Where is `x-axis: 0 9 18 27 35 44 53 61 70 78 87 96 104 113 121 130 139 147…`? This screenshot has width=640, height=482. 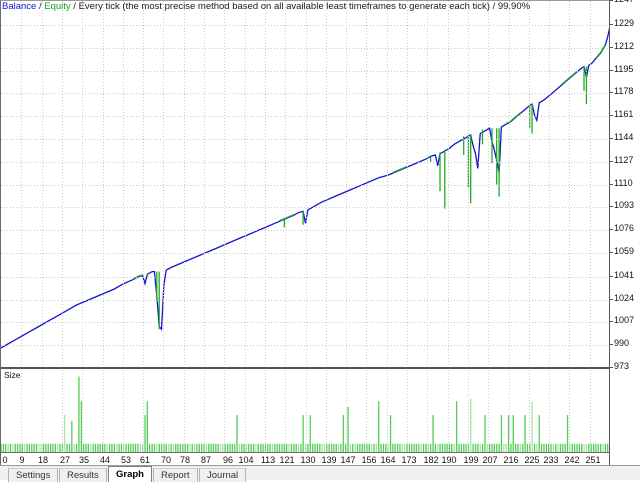 x-axis: 0 9 18 27 35 44 53 61 70 78 87 96 104 113 121 130 139 147… is located at coordinates (305, 459).